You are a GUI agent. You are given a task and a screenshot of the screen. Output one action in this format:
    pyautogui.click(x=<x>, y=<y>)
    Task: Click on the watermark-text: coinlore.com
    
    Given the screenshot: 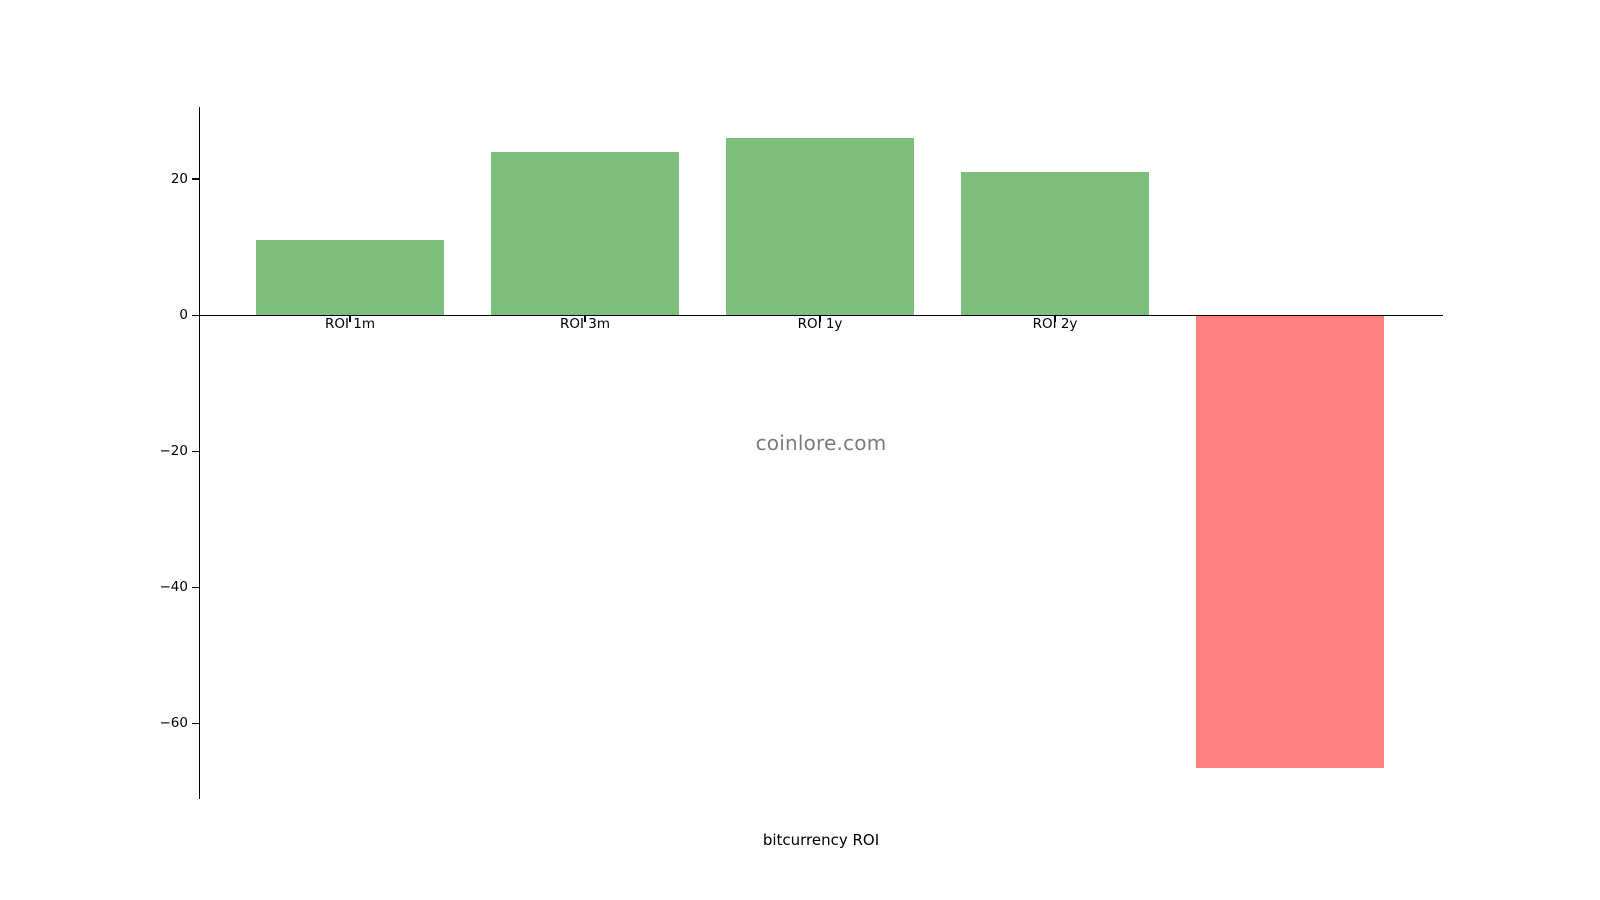 What is the action you would take?
    pyautogui.click(x=821, y=443)
    